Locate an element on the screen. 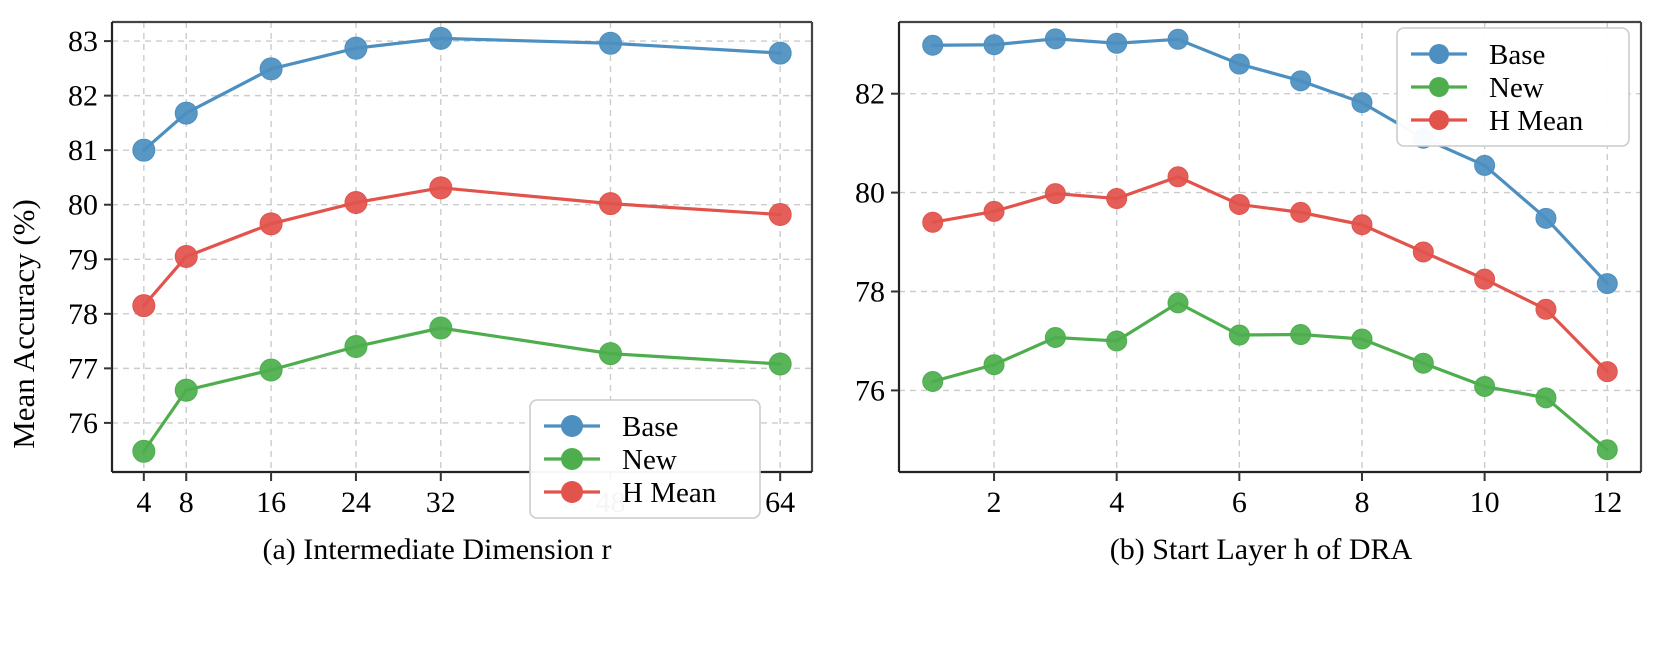  chart-caption-a: (a) Intermediate Dimension r is located at coordinates (437, 549).